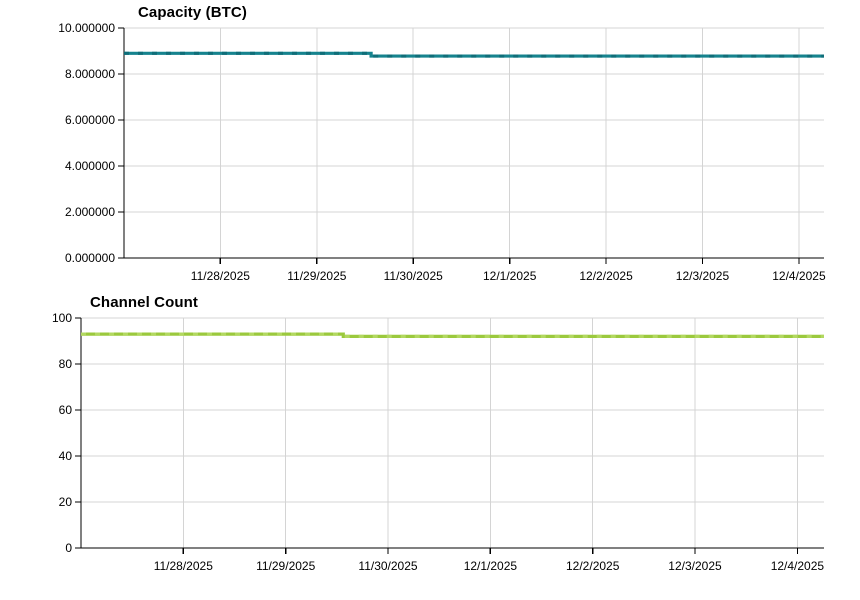 This screenshot has height=600, width=860. What do you see at coordinates (86, 28) in the screenshot?
I see `y-tick-label: 10.000000` at bounding box center [86, 28].